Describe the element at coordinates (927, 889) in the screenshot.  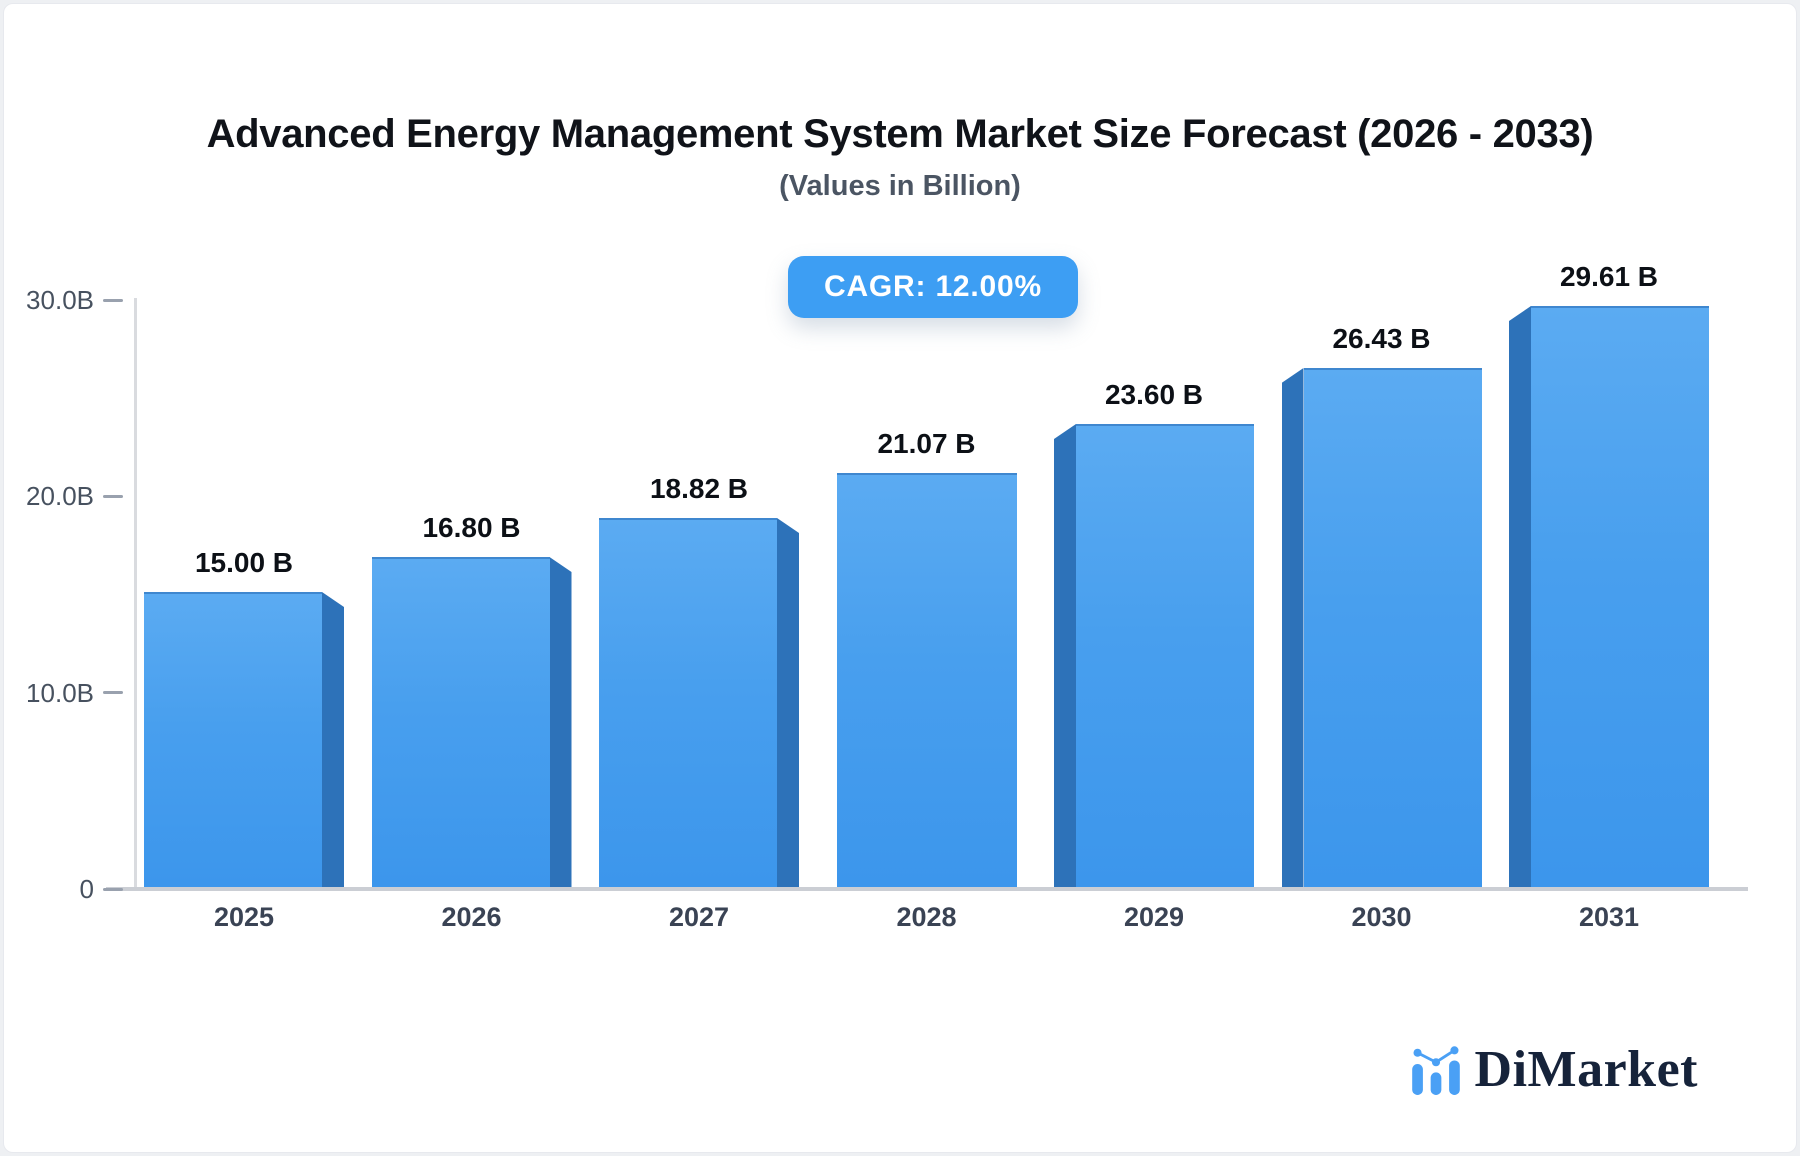
I see `x-axis-line` at that location.